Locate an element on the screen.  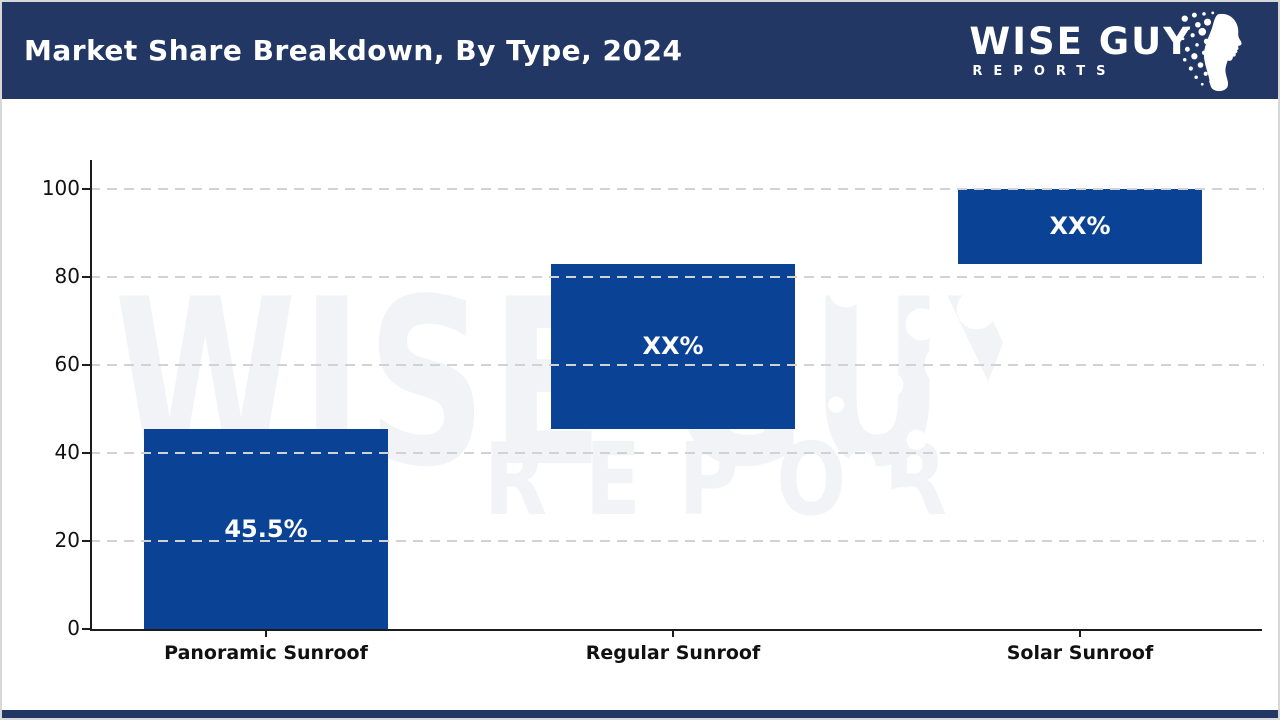
category-label: Panoramic Sunroof is located at coordinates (266, 653).